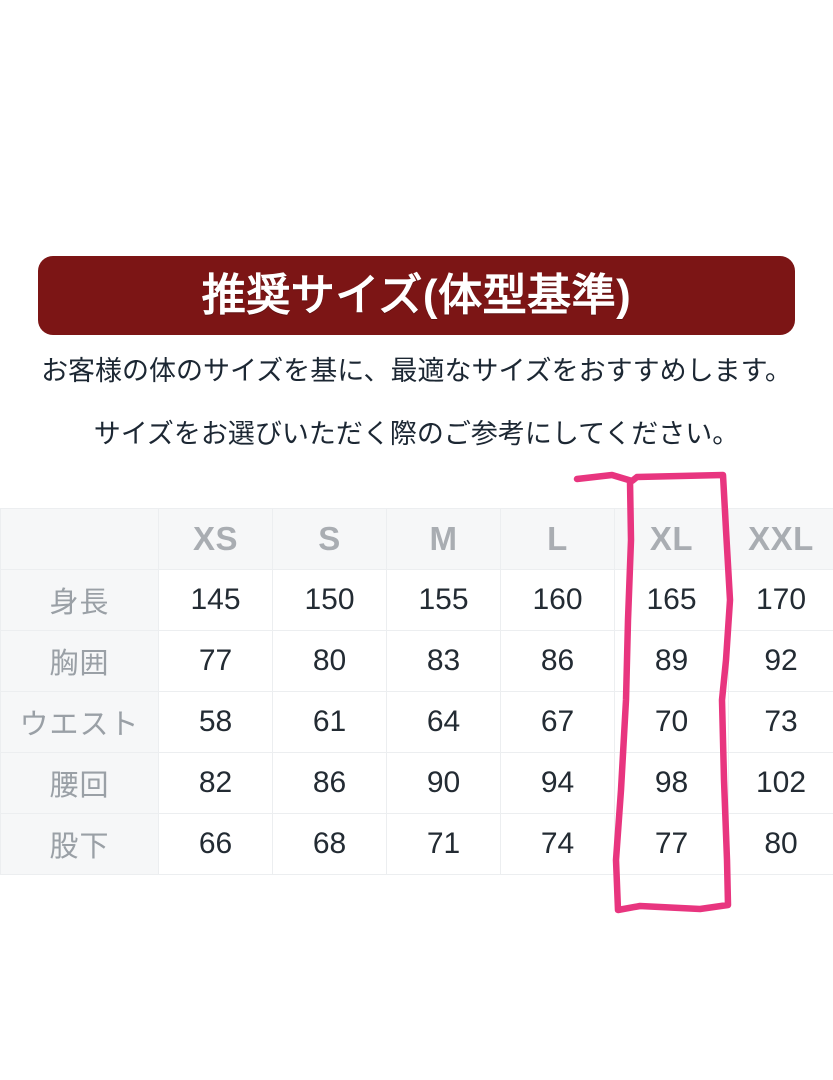 Image resolution: width=833 pixels, height=1080 pixels. What do you see at coordinates (557, 844) in the screenshot?
I see `cell-inseam-l: 74` at bounding box center [557, 844].